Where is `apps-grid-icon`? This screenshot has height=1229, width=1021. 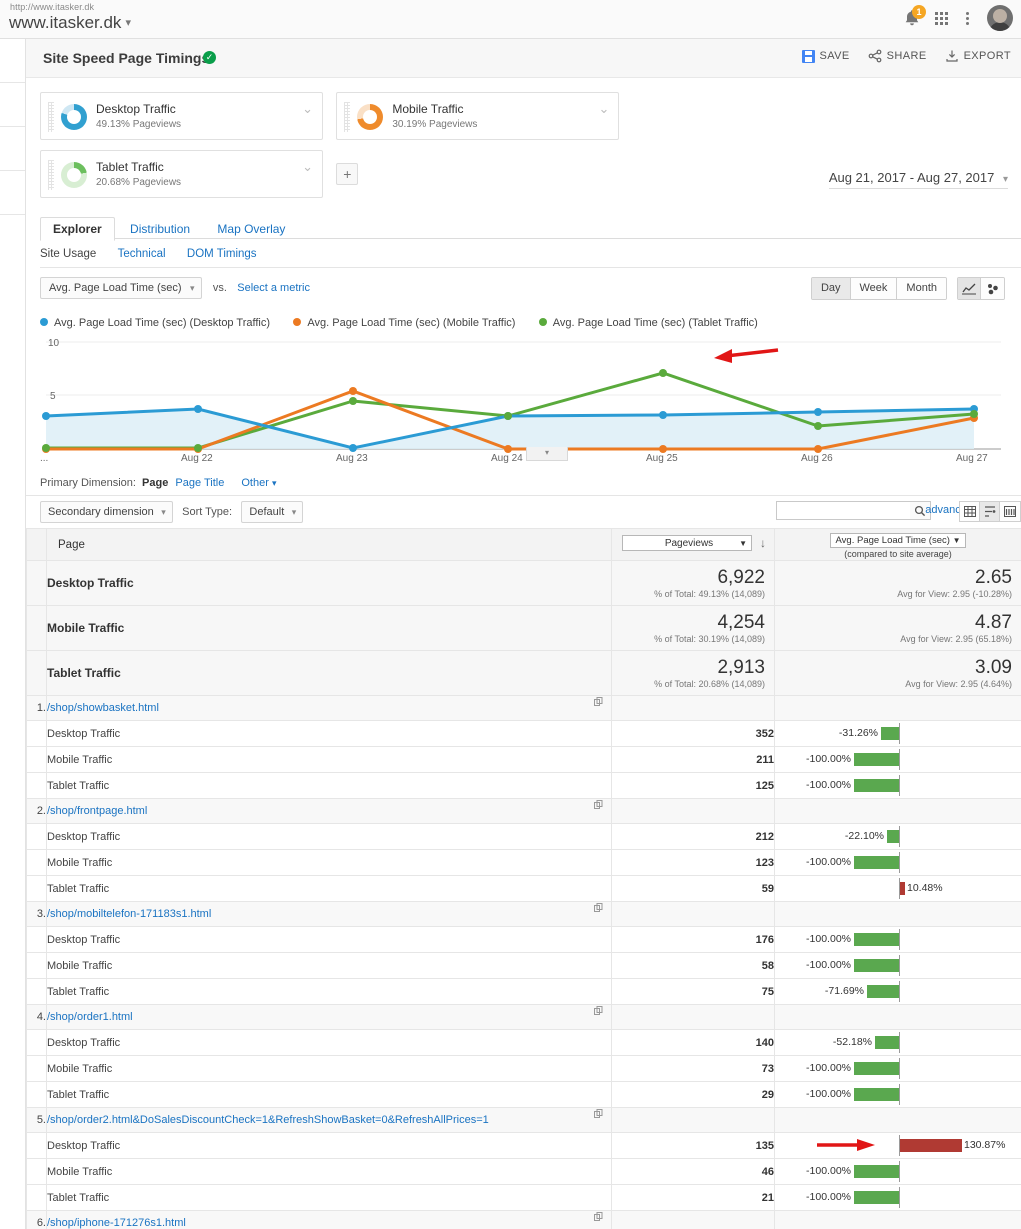
apps-grid-icon is located at coordinates (941, 18).